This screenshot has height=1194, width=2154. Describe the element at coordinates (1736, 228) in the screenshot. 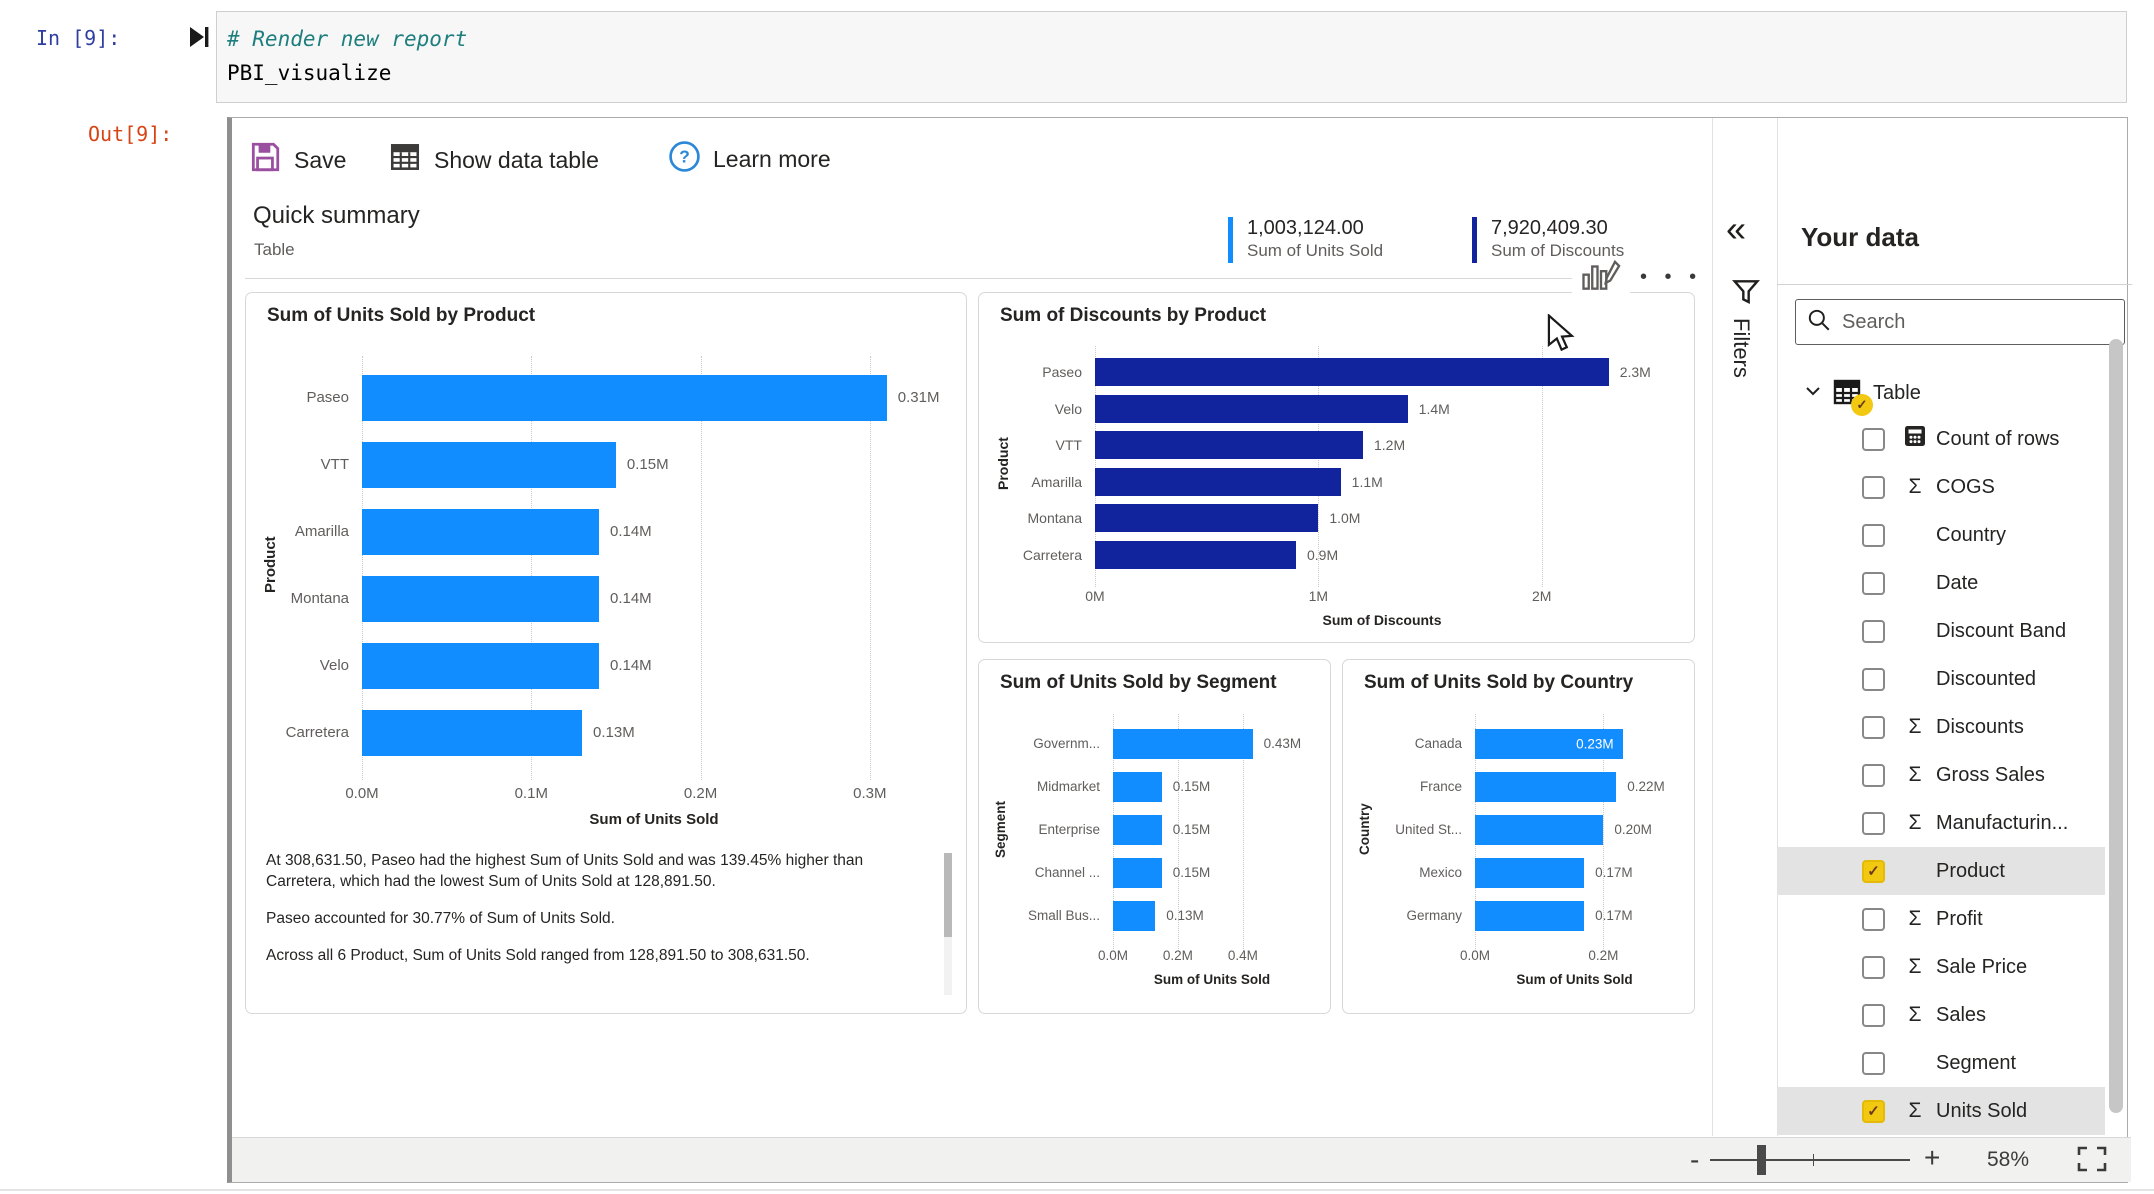

I see `collapse-panel-icon: «` at that location.